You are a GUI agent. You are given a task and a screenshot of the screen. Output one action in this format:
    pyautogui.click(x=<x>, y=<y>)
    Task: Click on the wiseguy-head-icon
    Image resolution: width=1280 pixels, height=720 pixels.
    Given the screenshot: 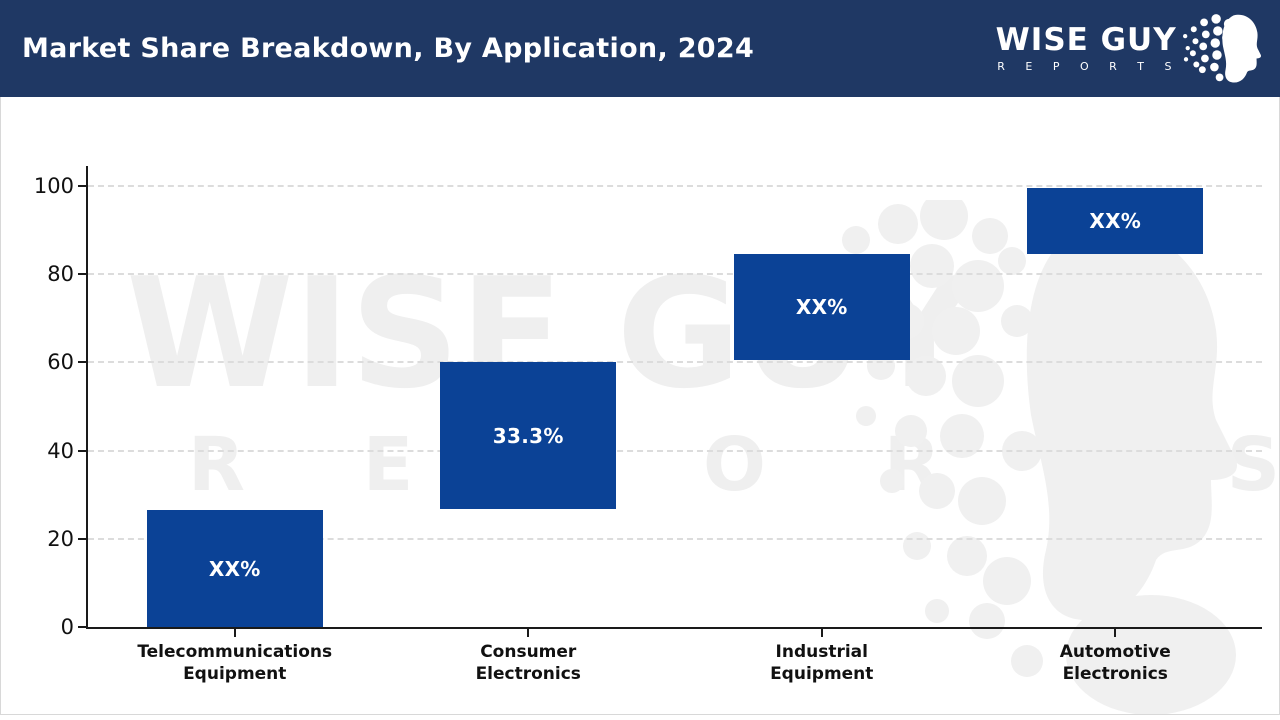 What is the action you would take?
    pyautogui.click(x=1222, y=48)
    